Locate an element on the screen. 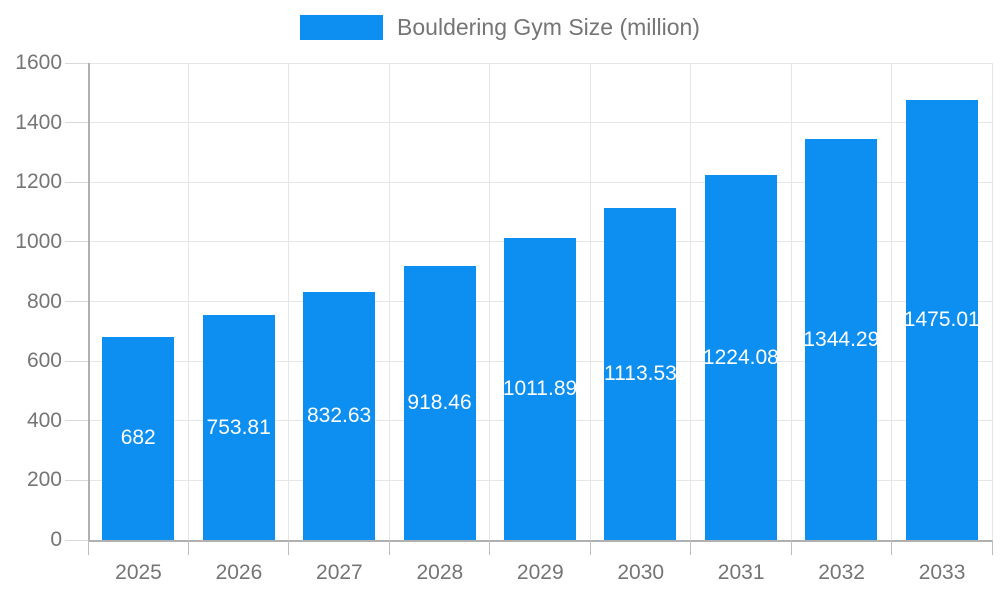 This screenshot has width=1000, height=600. y-tick-label: 1000 is located at coordinates (38, 241).